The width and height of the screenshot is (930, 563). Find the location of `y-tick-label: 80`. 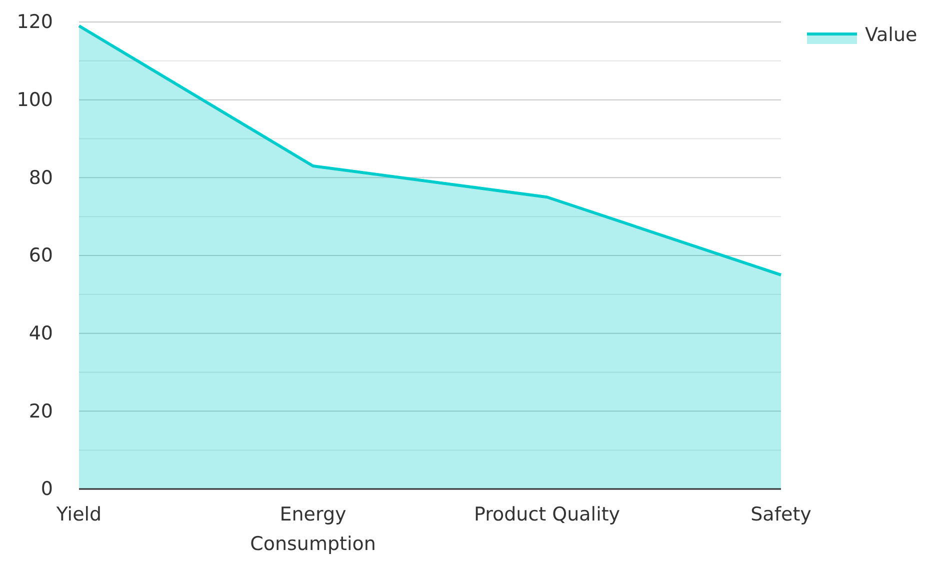

y-tick-label: 80 is located at coordinates (40, 177).